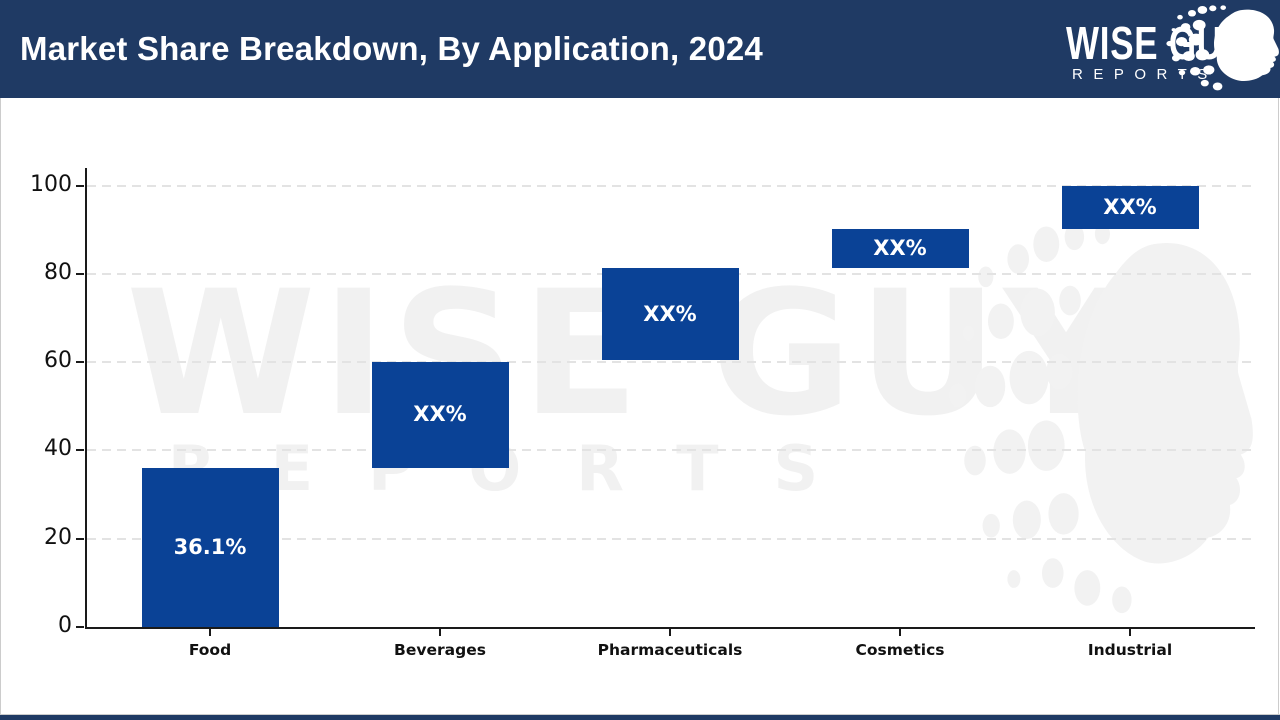  I want to click on right-border, so click(1278, 406).